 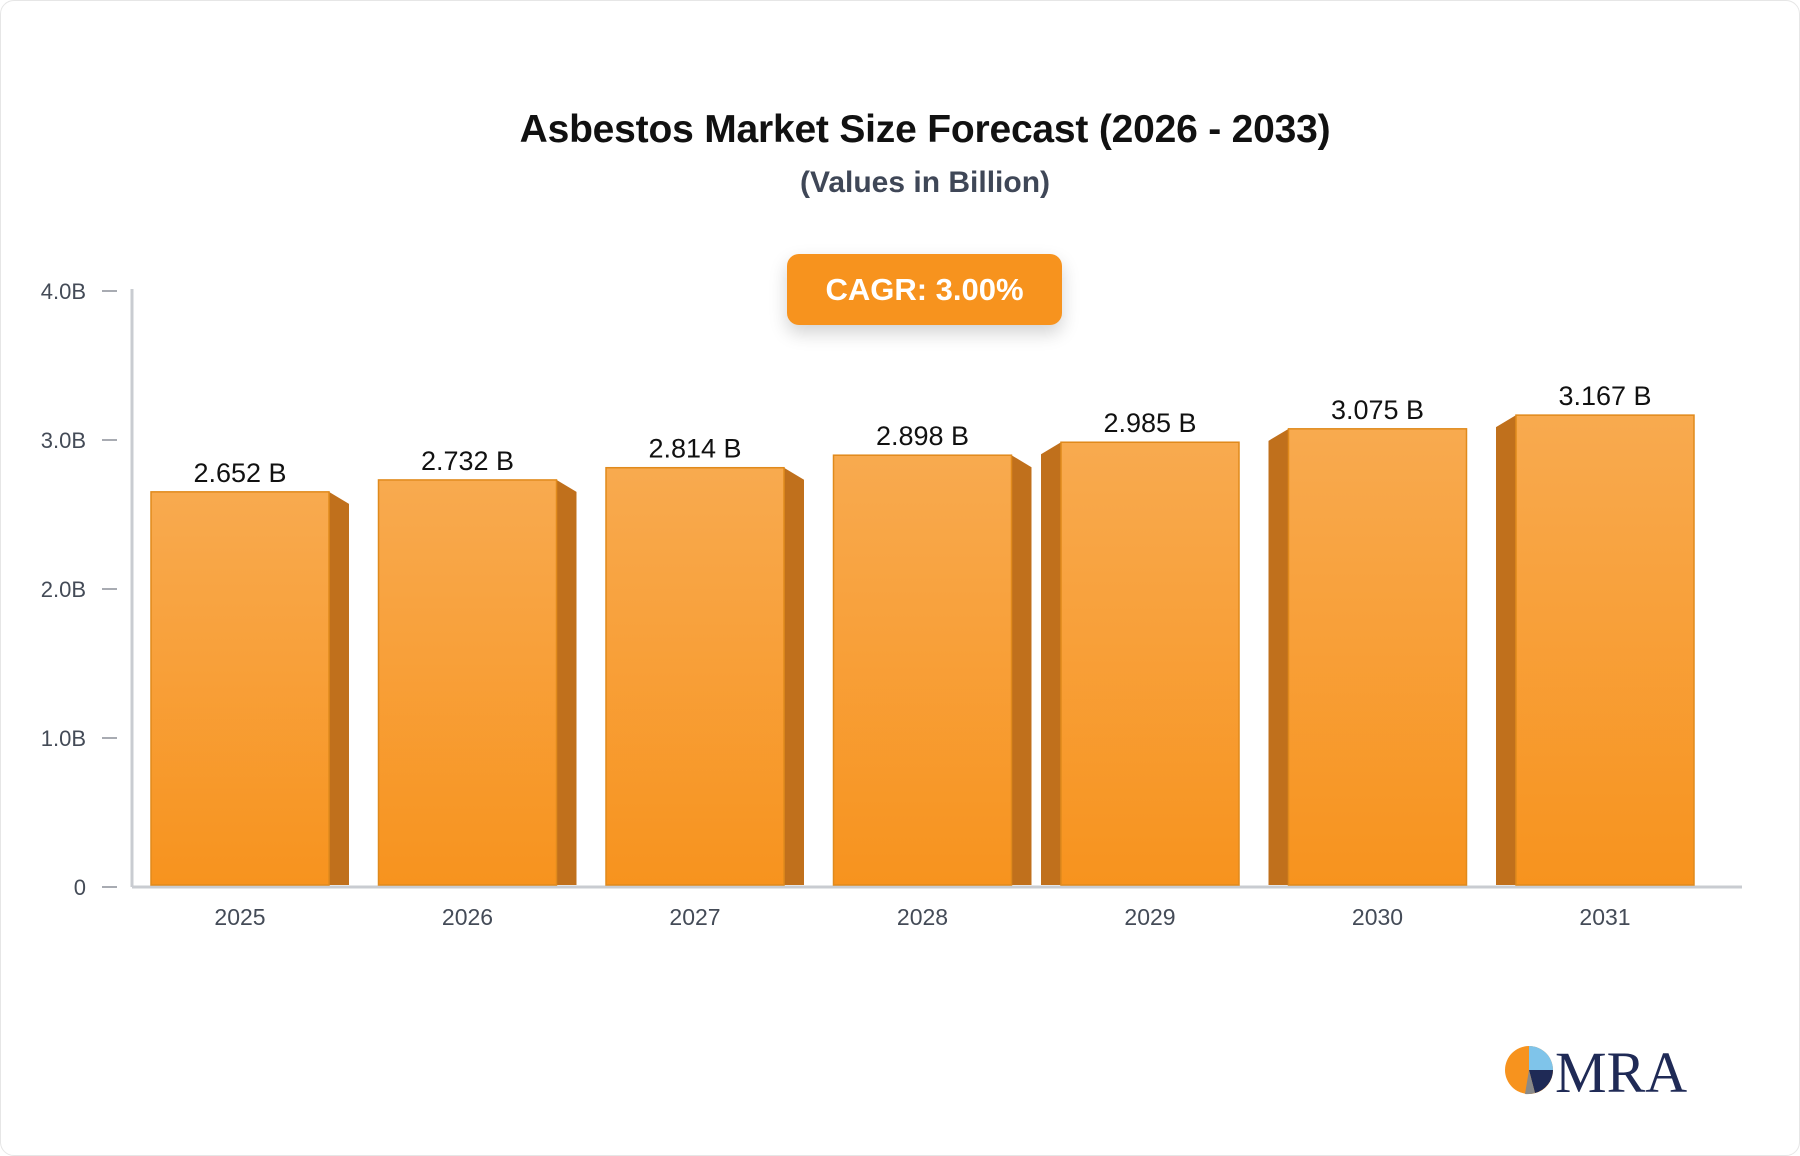 What do you see at coordinates (63, 738) in the screenshot?
I see `y-tick-label: 1.0B` at bounding box center [63, 738].